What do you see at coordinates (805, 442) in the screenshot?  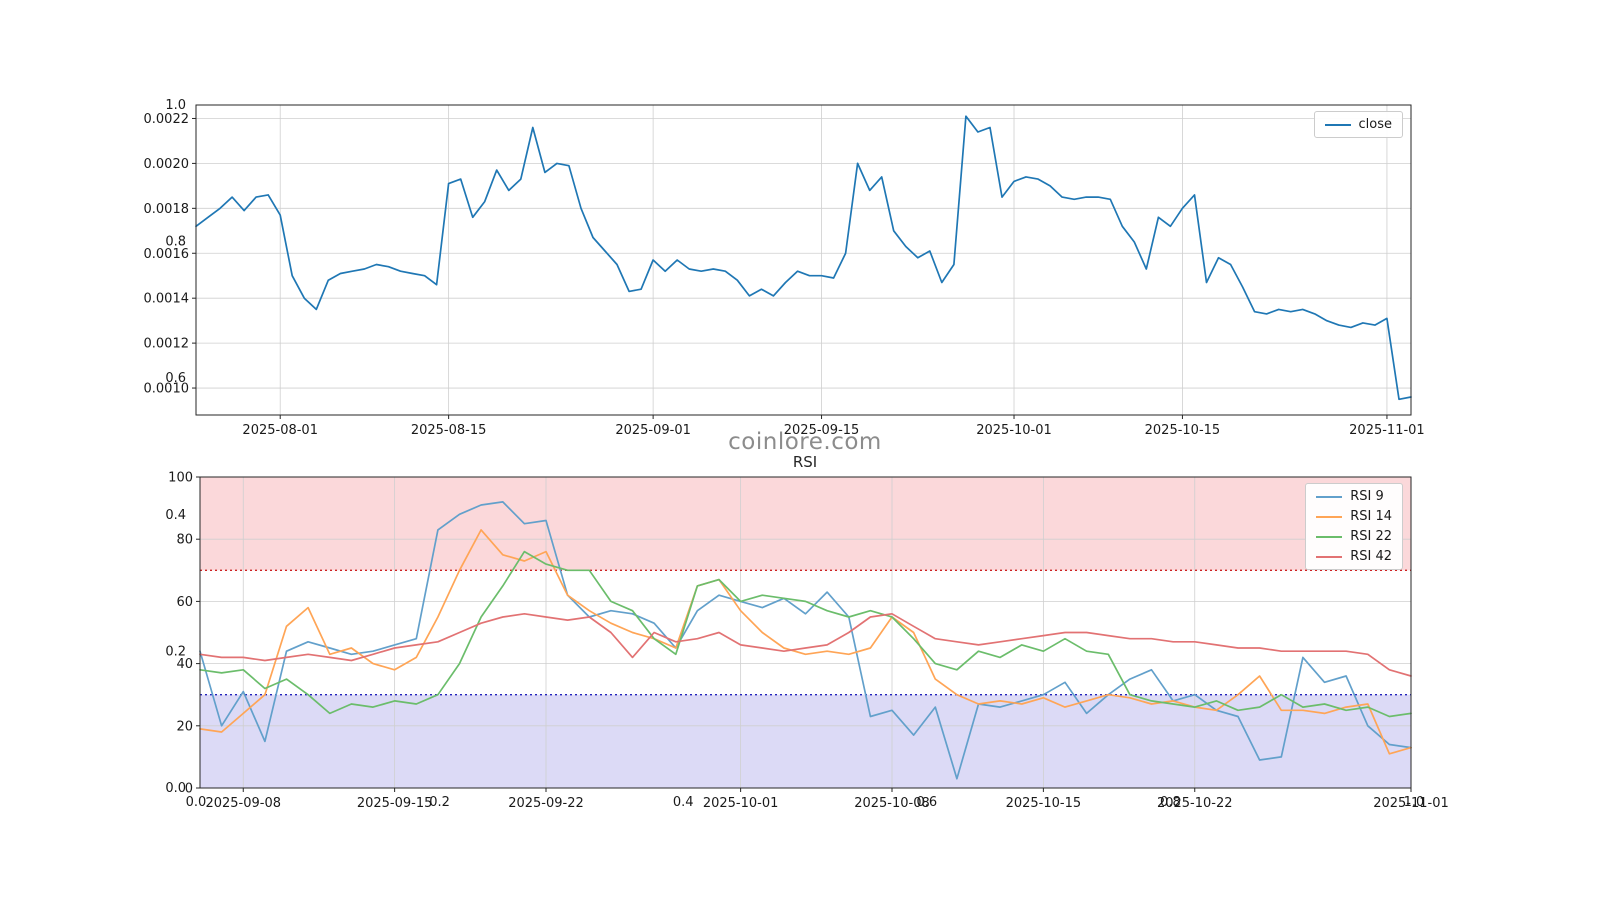 I see `watermark: coinlore.com` at bounding box center [805, 442].